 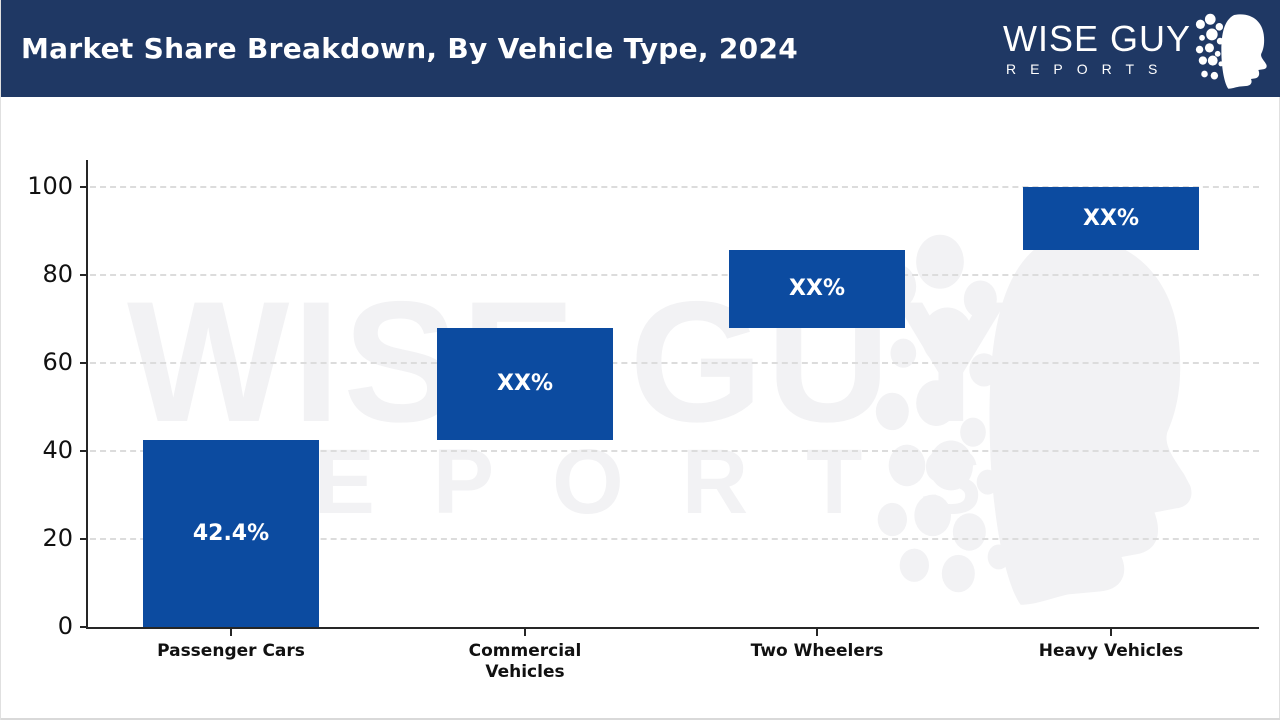 I want to click on logo-wordmark-line2: REPORTS, so click(x=1088, y=69).